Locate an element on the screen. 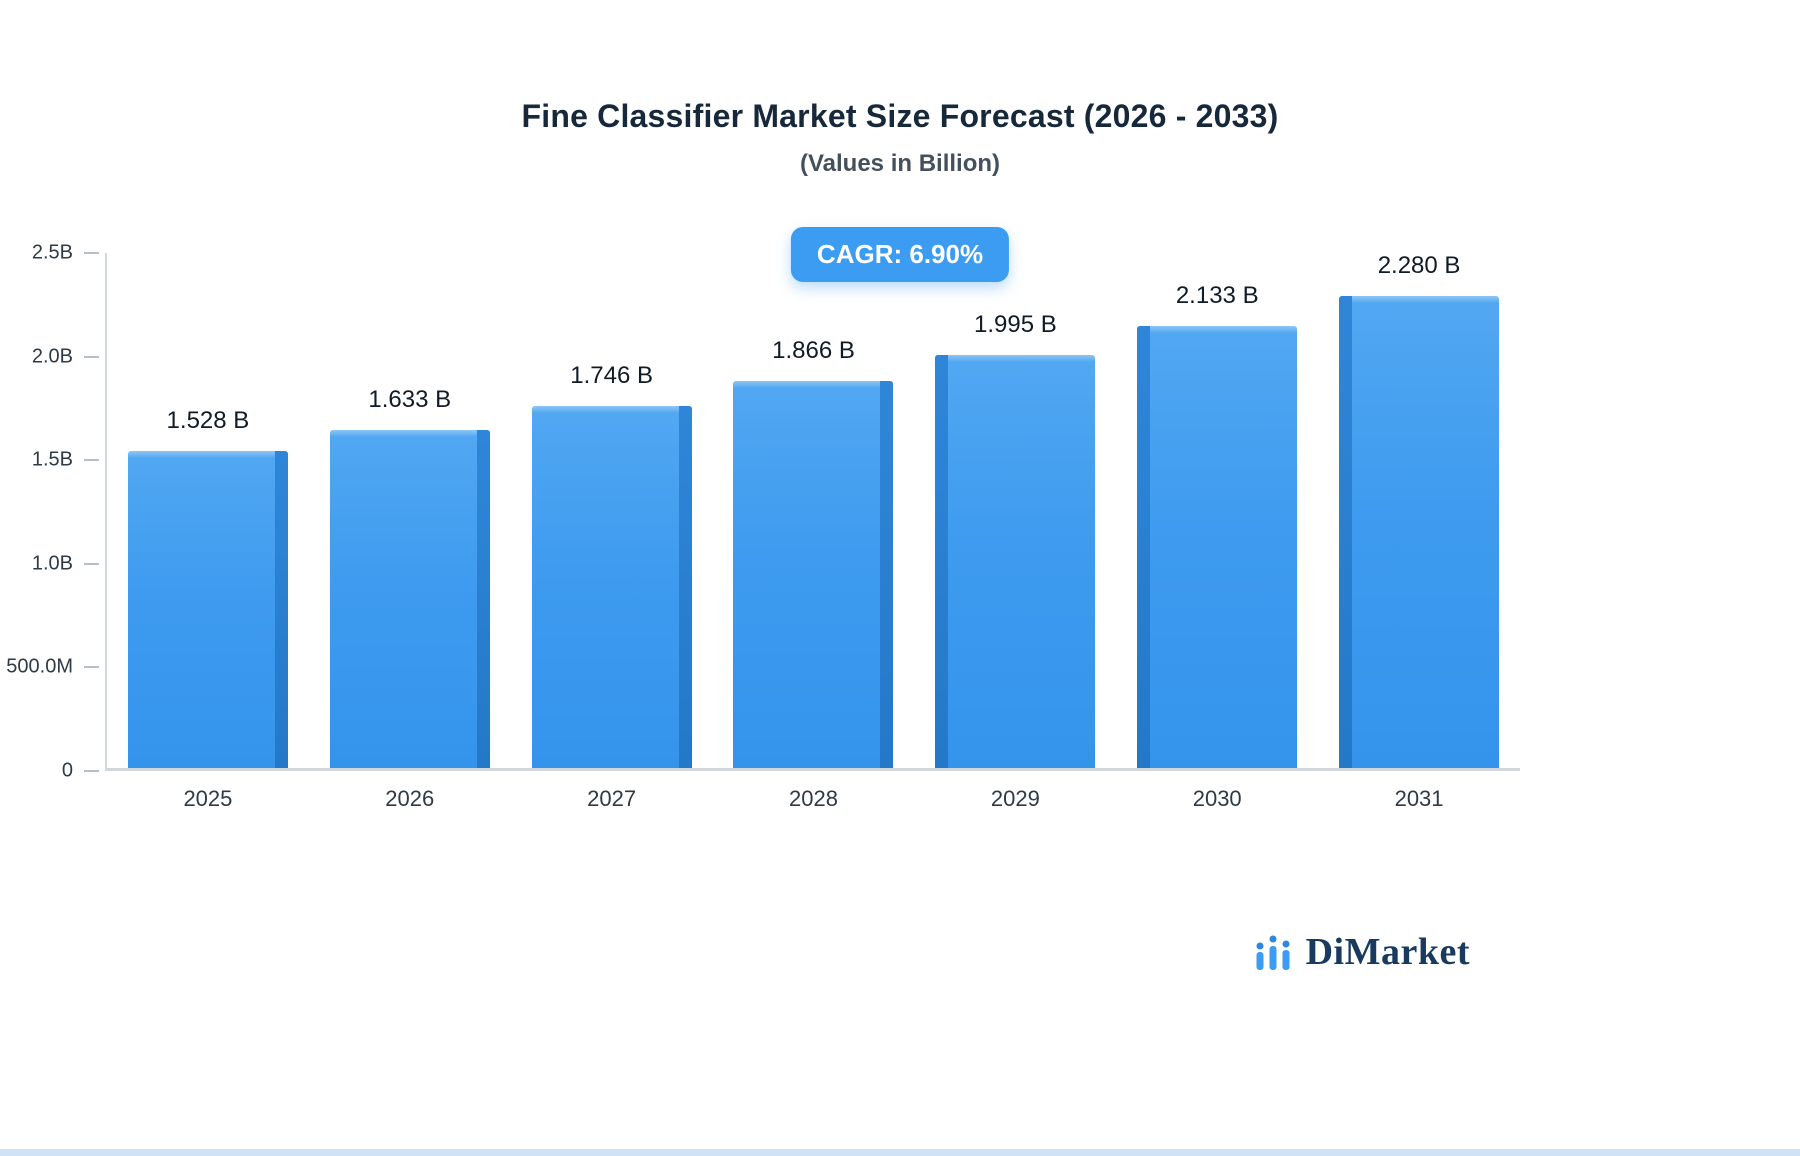 Image resolution: width=1800 pixels, height=1156 pixels. y-tick-label: 1.5B is located at coordinates (52, 459).